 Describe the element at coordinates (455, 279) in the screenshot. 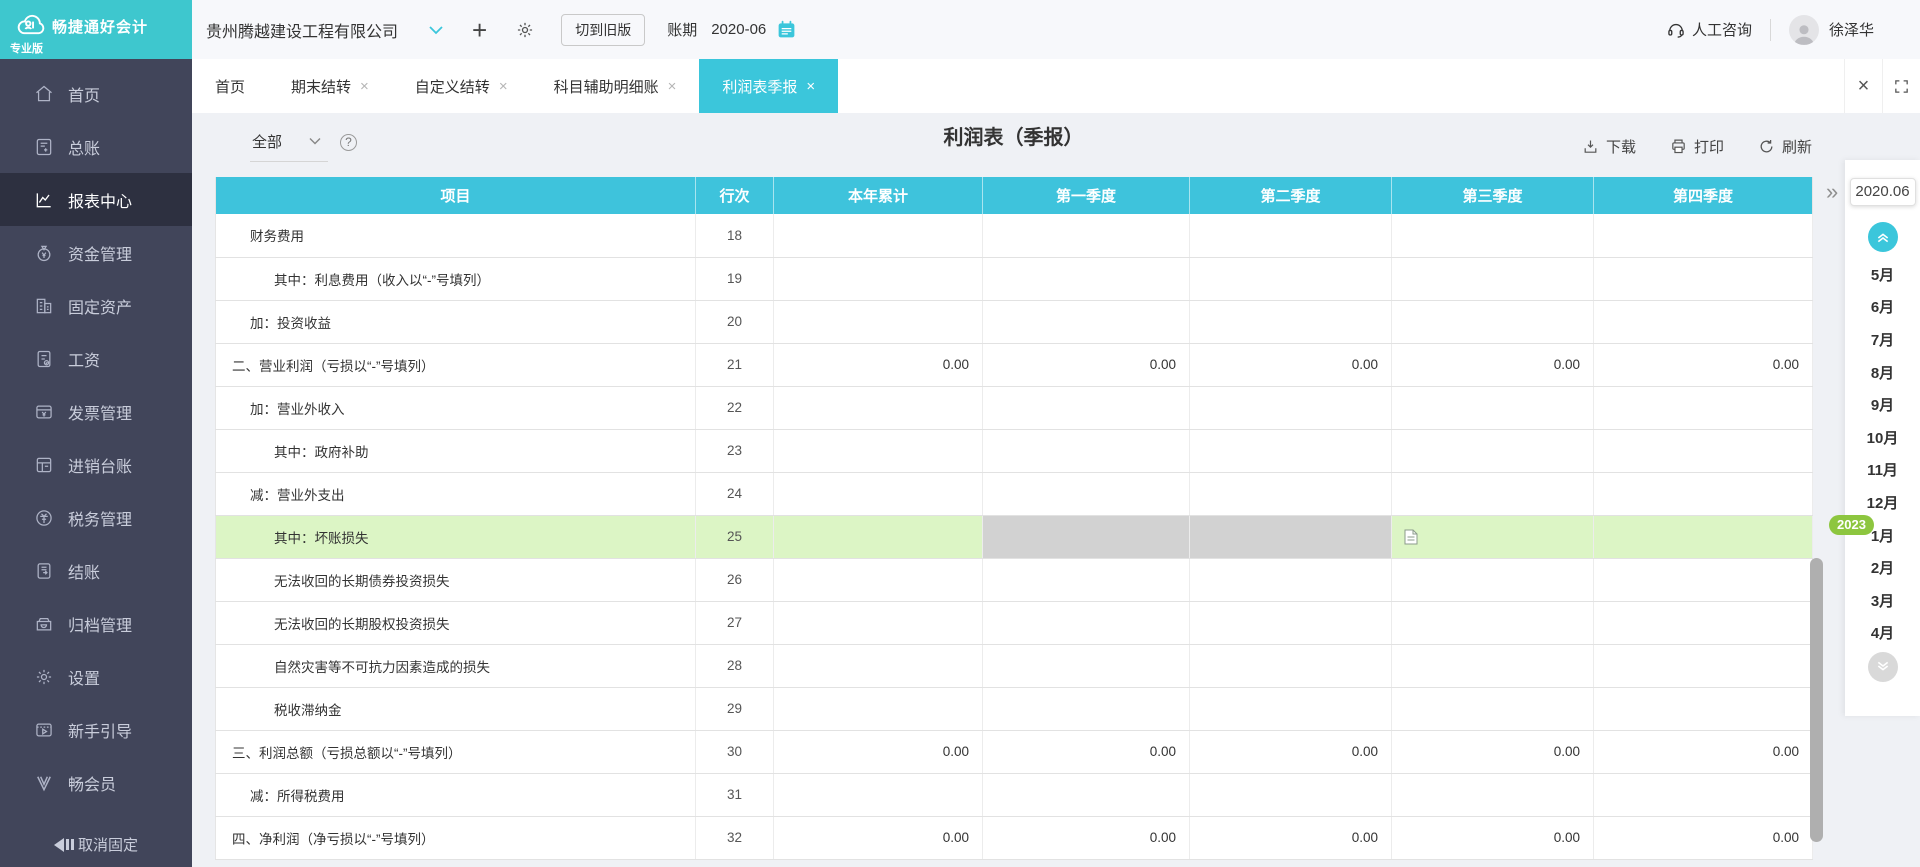

I see `cell-item-label: 其中：利息费用（收入以“-”号填列）` at that location.